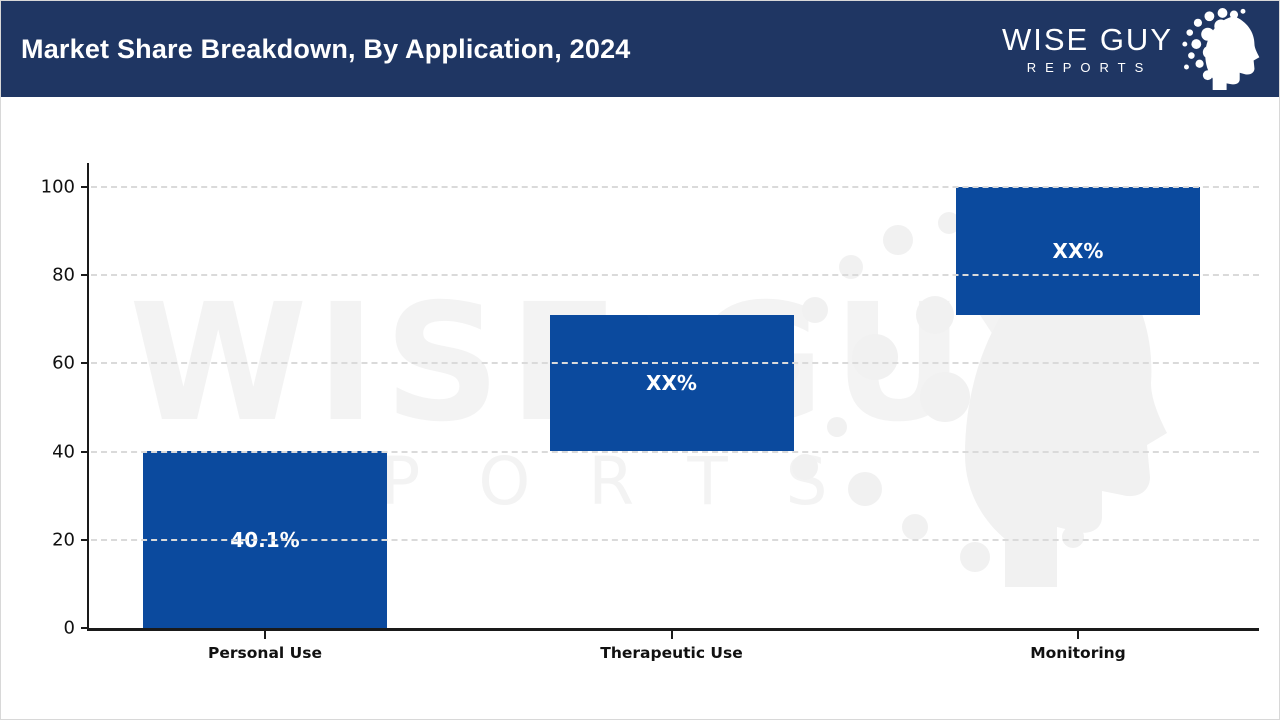 The width and height of the screenshot is (1280, 720). Describe the element at coordinates (57, 187) in the screenshot. I see `y-axis-tick-label: 100` at that location.